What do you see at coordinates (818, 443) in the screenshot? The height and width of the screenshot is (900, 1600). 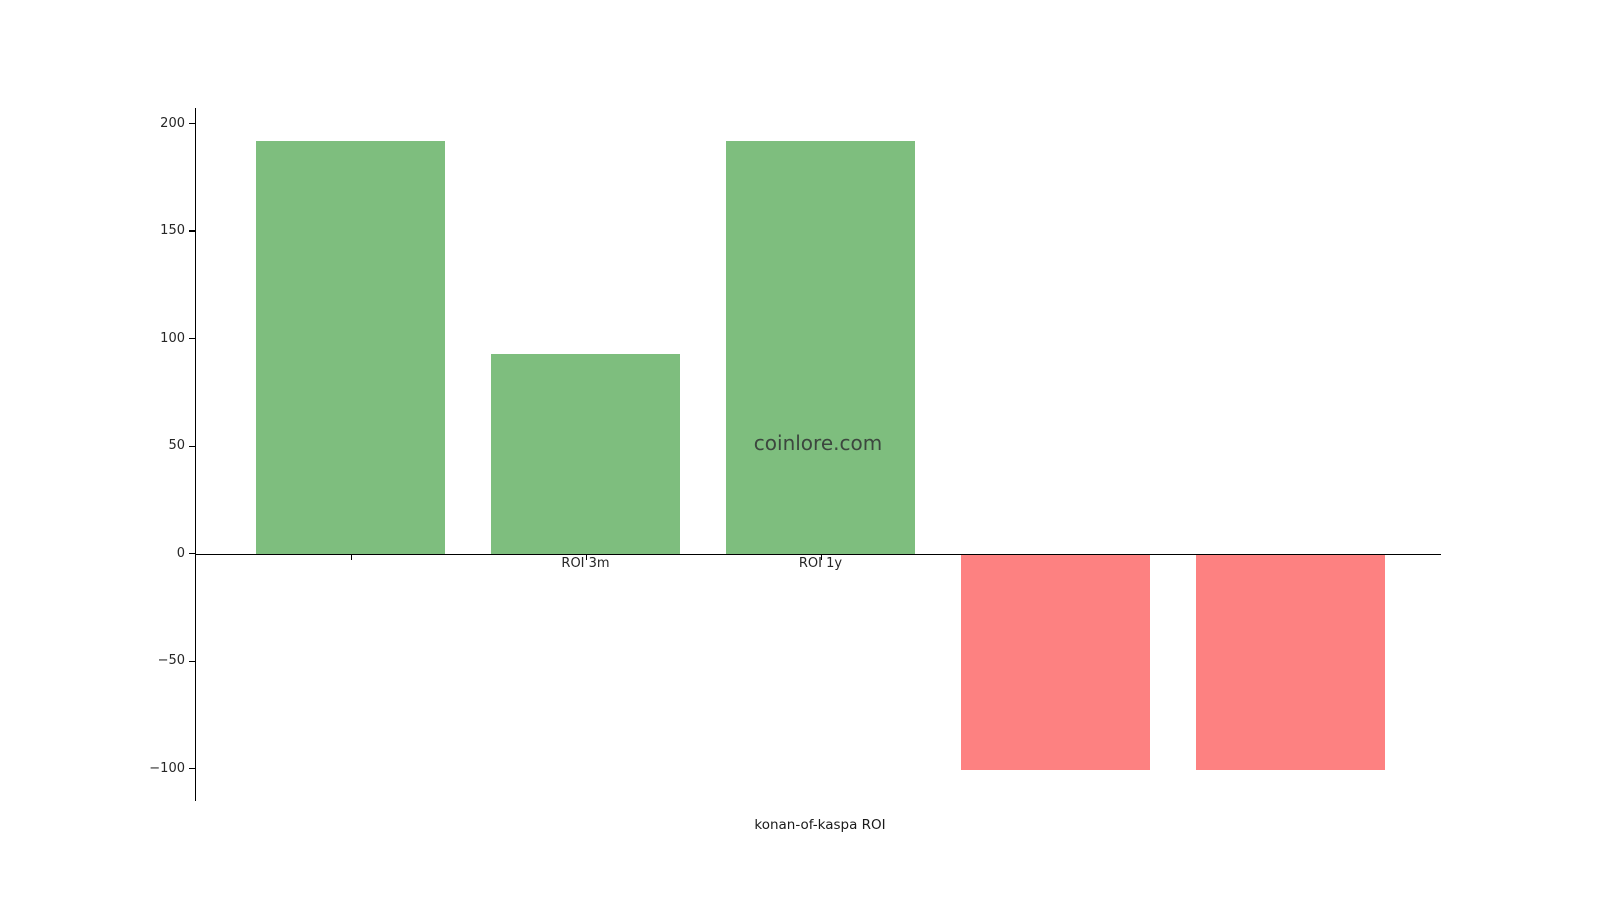 I see `coinlore-watermark: coinlore.com` at bounding box center [818, 443].